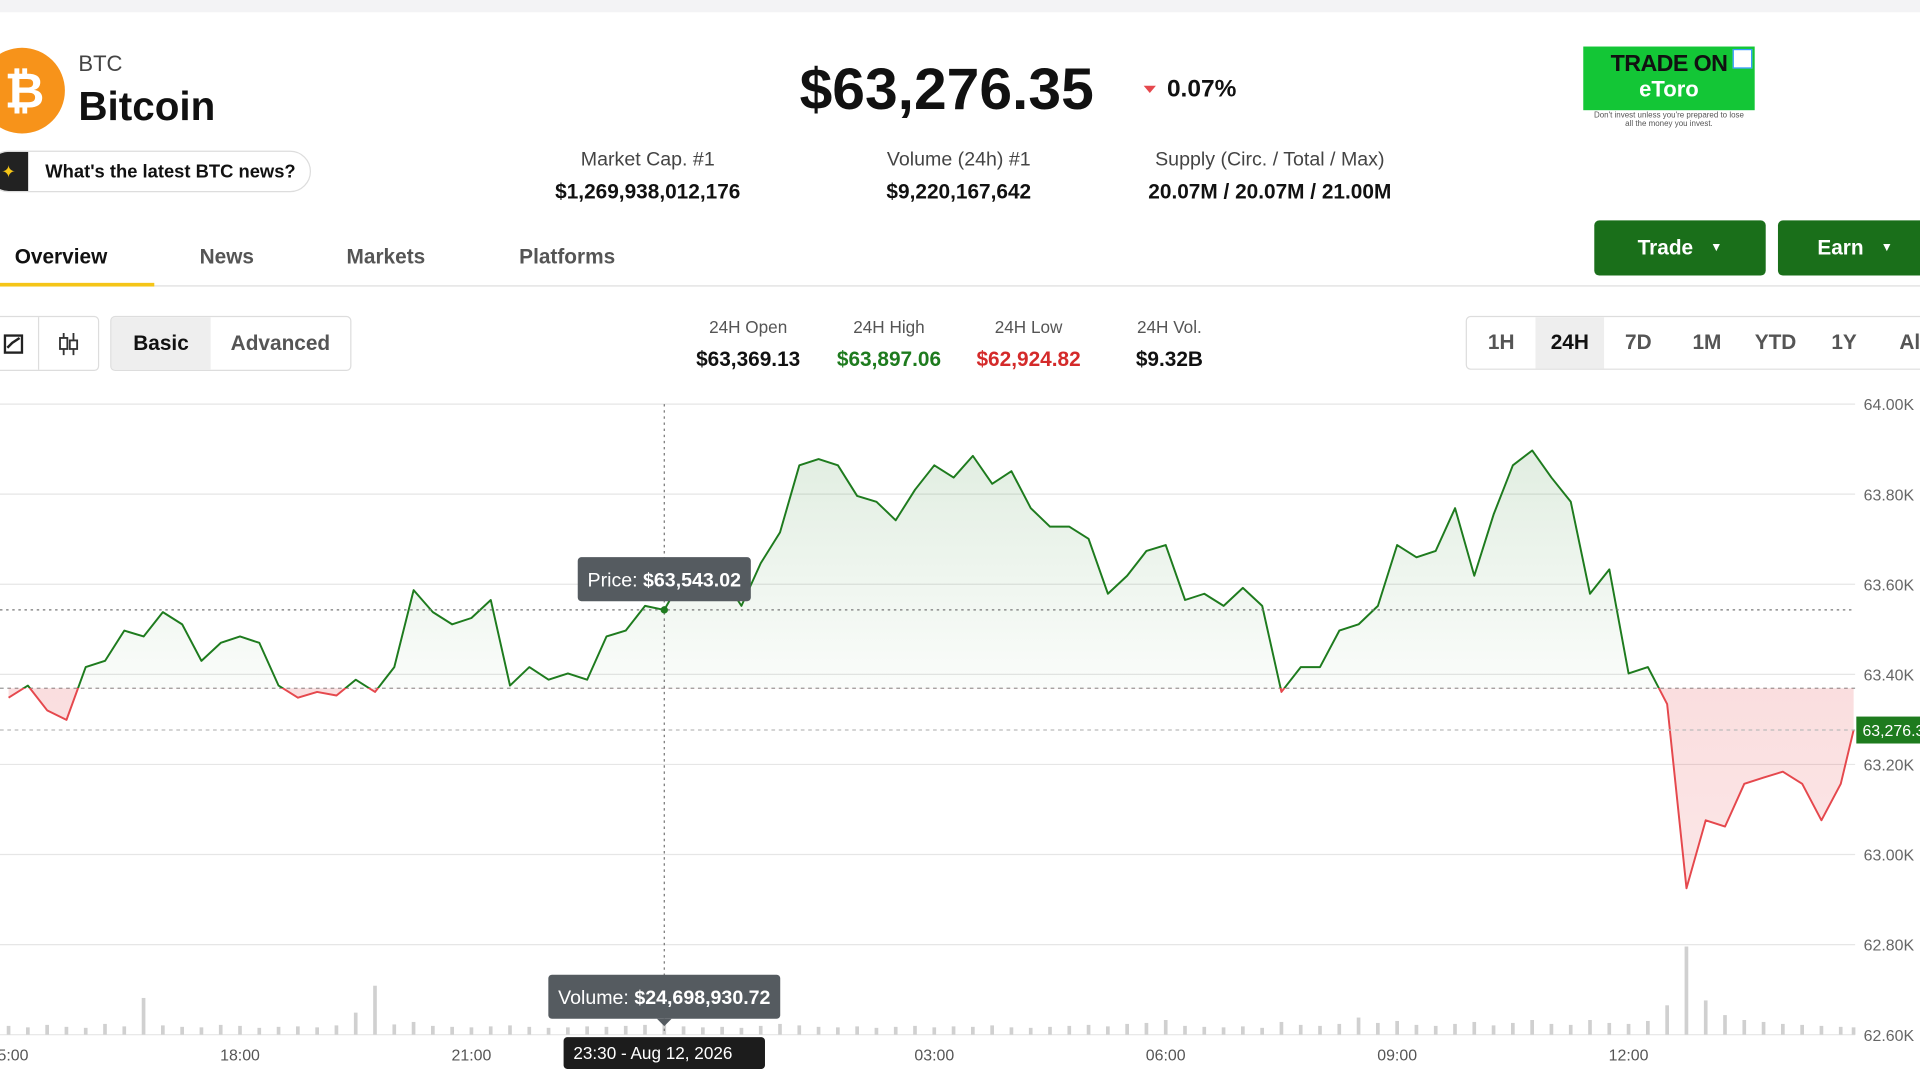 The height and width of the screenshot is (1080, 1920). I want to click on tab: Platforms, so click(567, 256).